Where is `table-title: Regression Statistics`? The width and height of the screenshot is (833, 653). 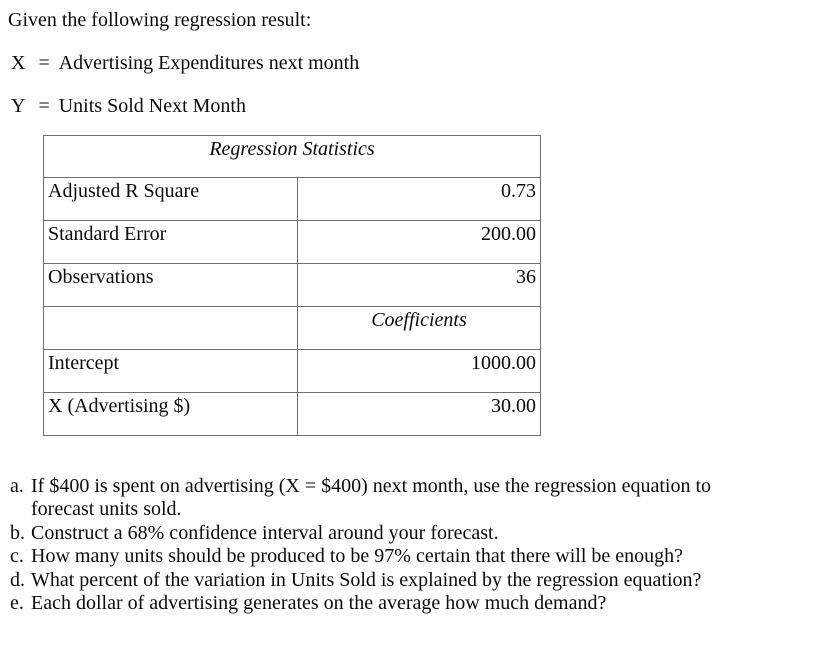
table-title: Regression Statistics is located at coordinates (292, 156).